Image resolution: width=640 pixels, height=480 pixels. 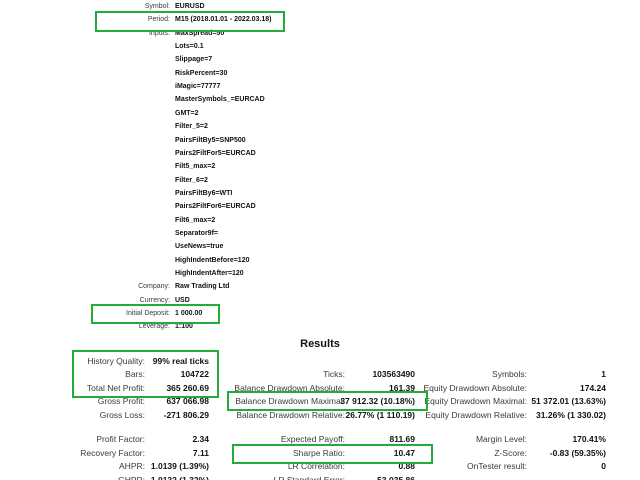 What do you see at coordinates (180, 360) in the screenshot?
I see `result-value: 99% real ticks` at bounding box center [180, 360].